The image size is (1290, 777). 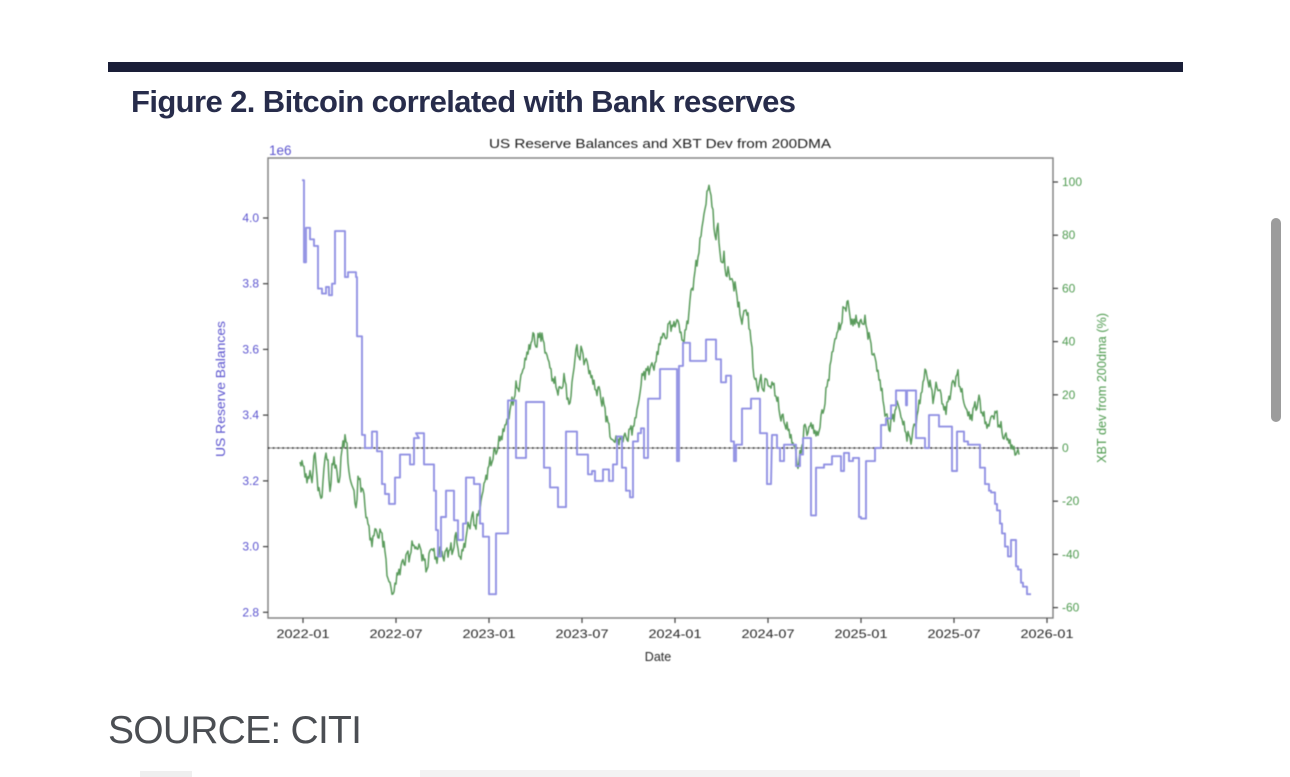 What do you see at coordinates (303, 634) in the screenshot?
I see `svg-text: 2022-01` at bounding box center [303, 634].